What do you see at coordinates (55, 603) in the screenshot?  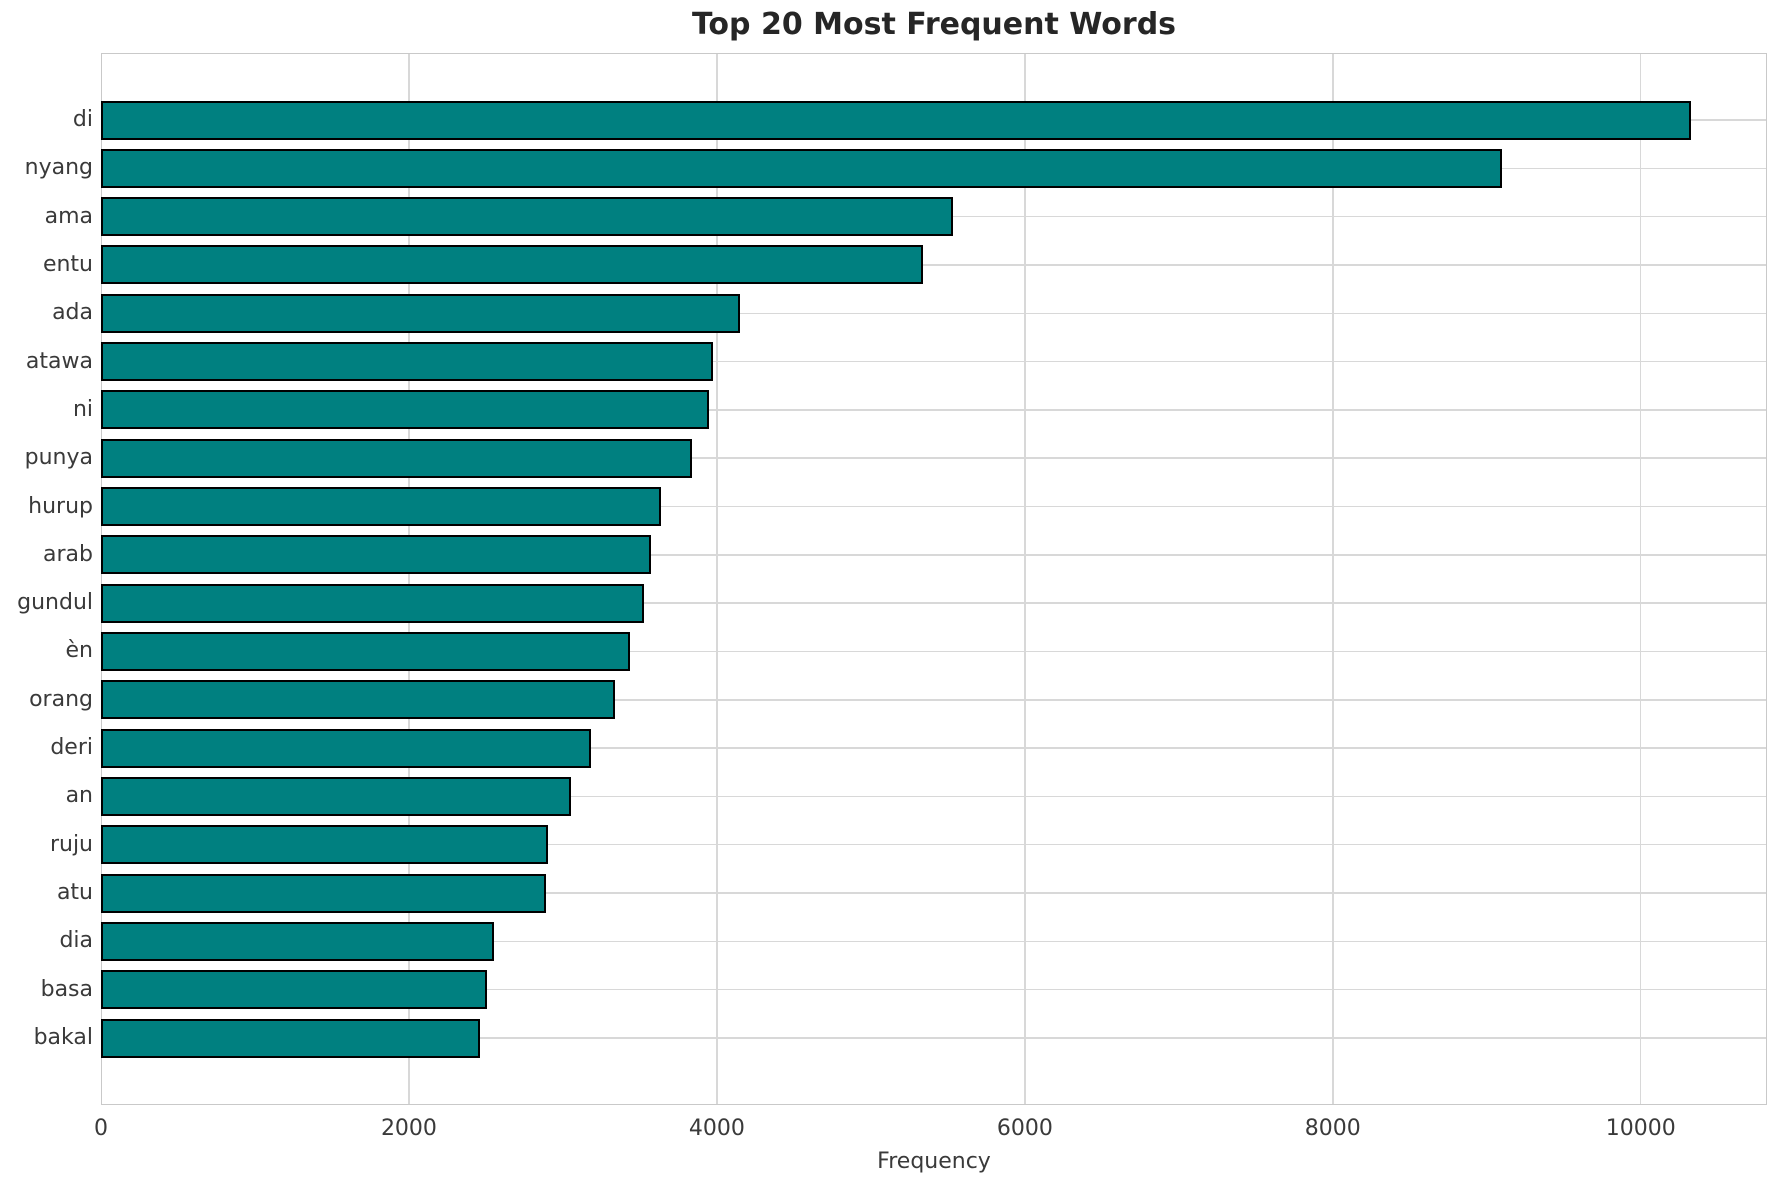 I see `y-tick-label: gundul` at bounding box center [55, 603].